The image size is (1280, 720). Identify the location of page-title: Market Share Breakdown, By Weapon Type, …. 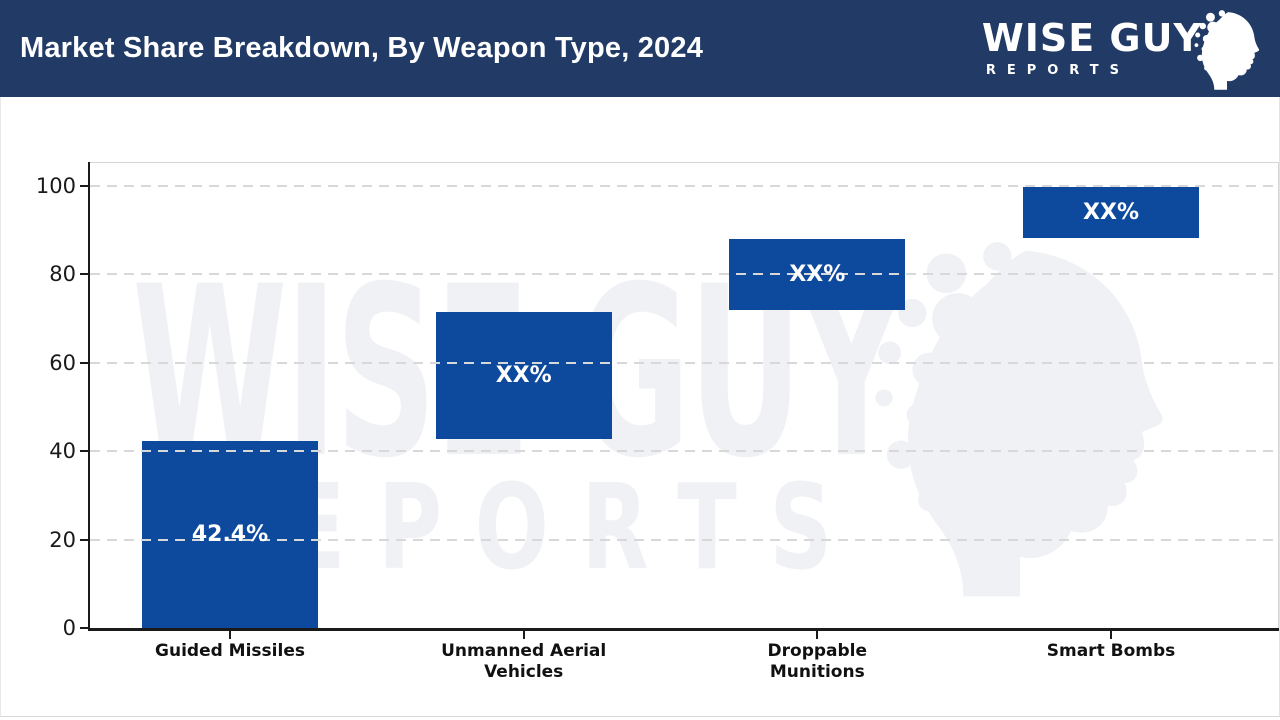
(362, 48).